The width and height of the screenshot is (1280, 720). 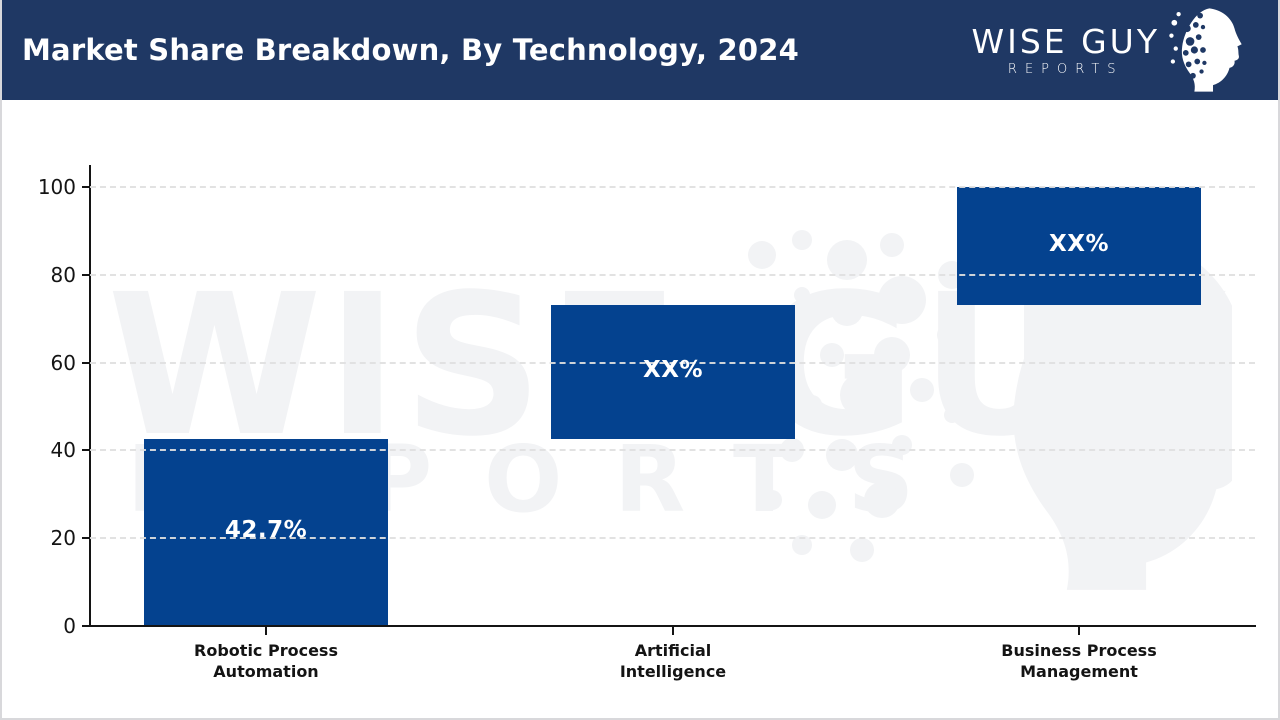 What do you see at coordinates (1065, 41) in the screenshot?
I see `brand-wordmark: WISE GUY` at bounding box center [1065, 41].